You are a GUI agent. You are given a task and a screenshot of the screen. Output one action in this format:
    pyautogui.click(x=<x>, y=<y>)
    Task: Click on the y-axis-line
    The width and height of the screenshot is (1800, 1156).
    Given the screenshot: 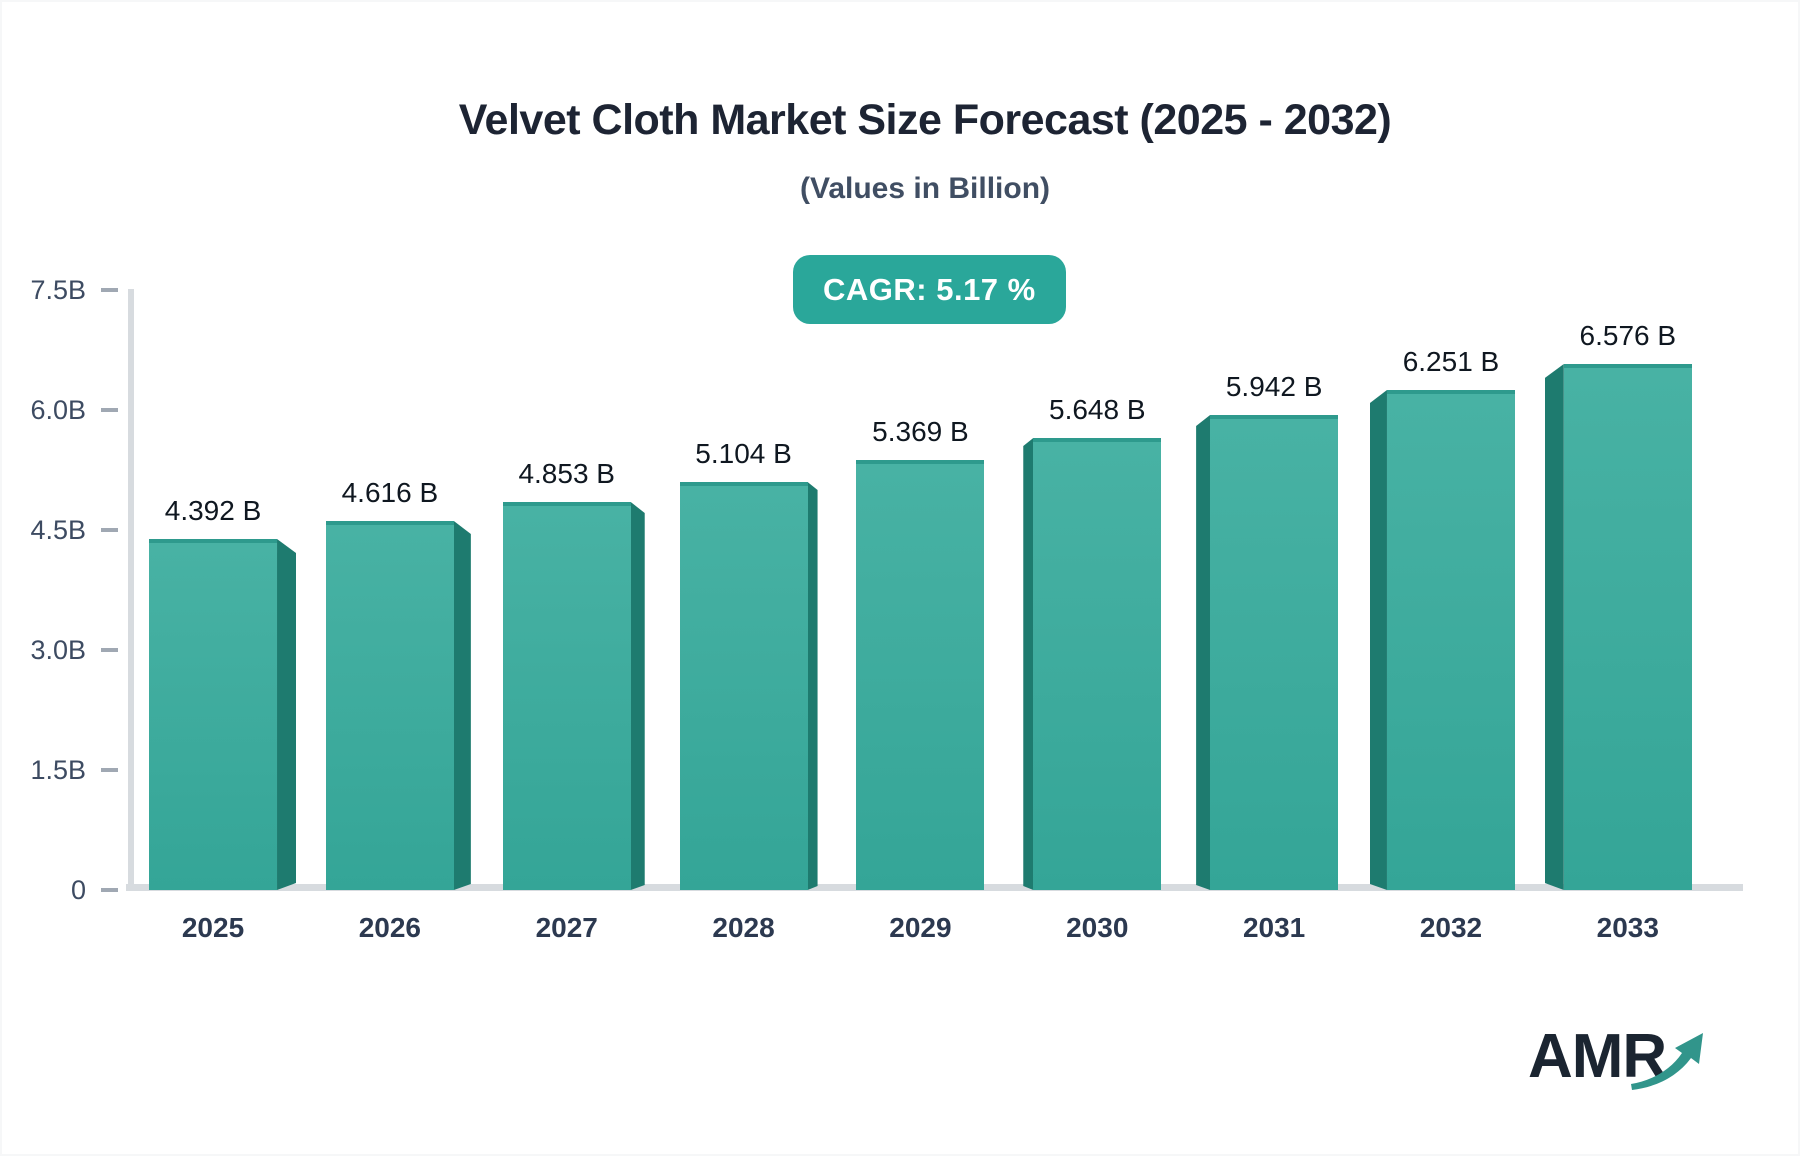 What is the action you would take?
    pyautogui.click(x=131, y=589)
    